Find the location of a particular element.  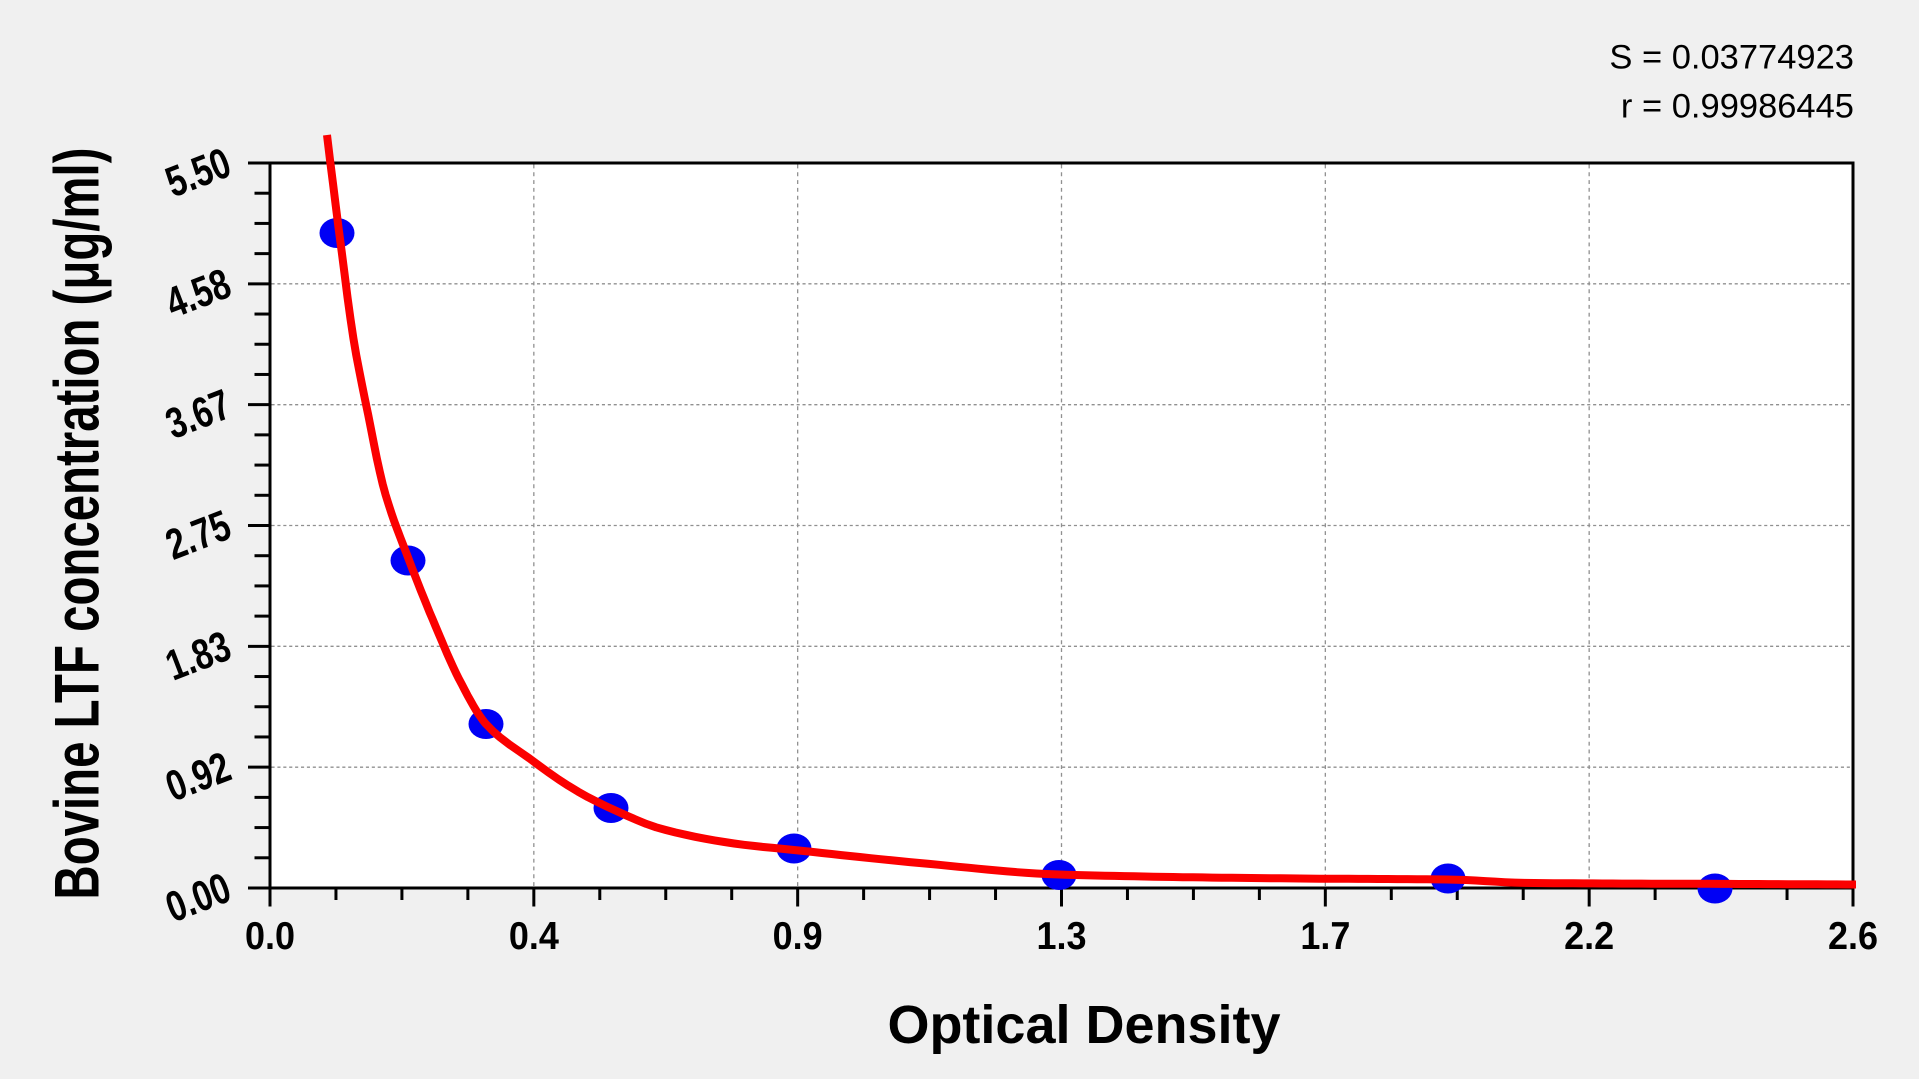

svg-text: 0.0 is located at coordinates (270, 936).